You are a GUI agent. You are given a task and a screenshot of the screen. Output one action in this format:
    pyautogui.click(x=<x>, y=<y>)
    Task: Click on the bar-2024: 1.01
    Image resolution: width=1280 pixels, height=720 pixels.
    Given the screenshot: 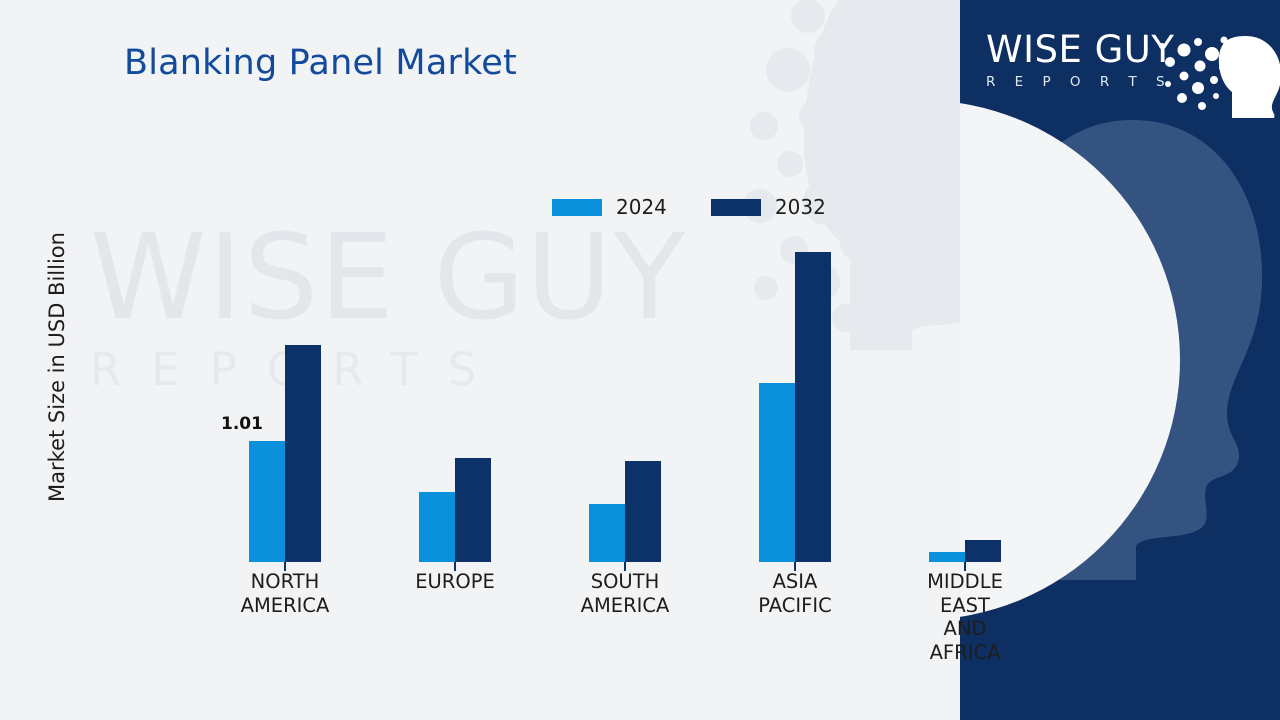 What is the action you would take?
    pyautogui.click(x=253, y=488)
    